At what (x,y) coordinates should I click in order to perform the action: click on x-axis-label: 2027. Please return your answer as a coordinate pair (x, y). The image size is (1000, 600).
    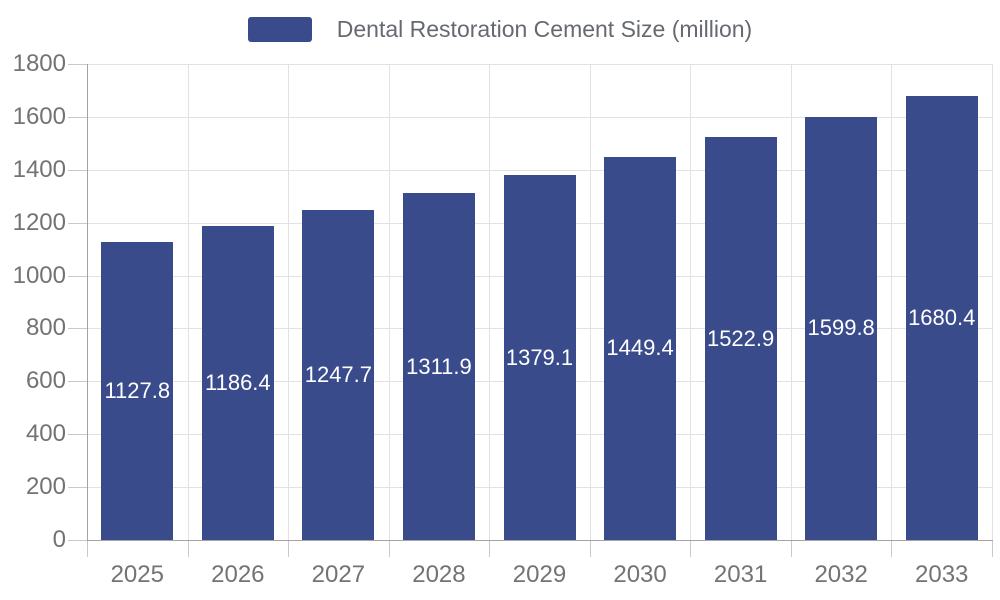
    Looking at the image, I should click on (338, 574).